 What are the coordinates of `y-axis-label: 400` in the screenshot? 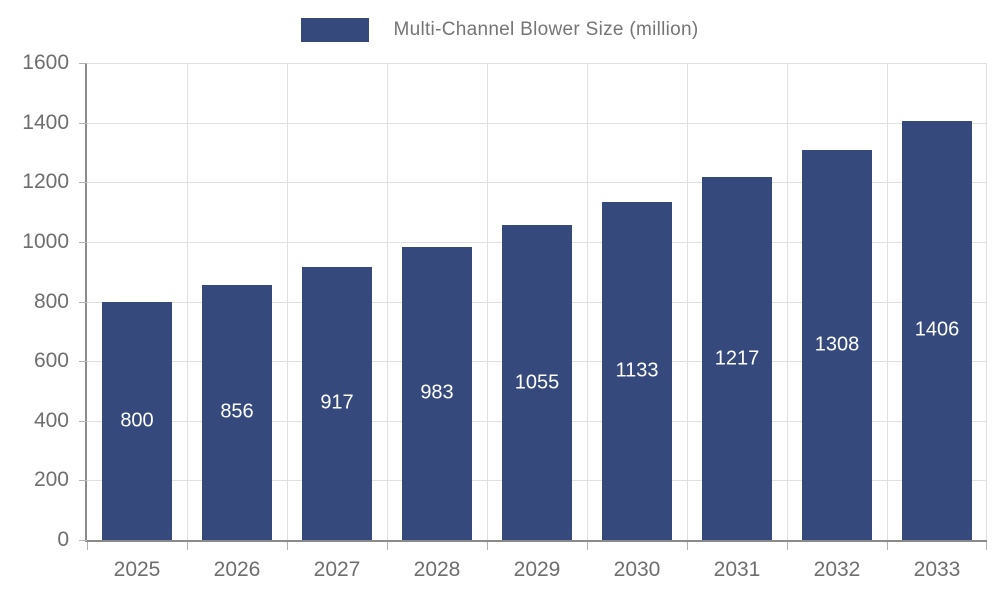 It's located at (51, 420).